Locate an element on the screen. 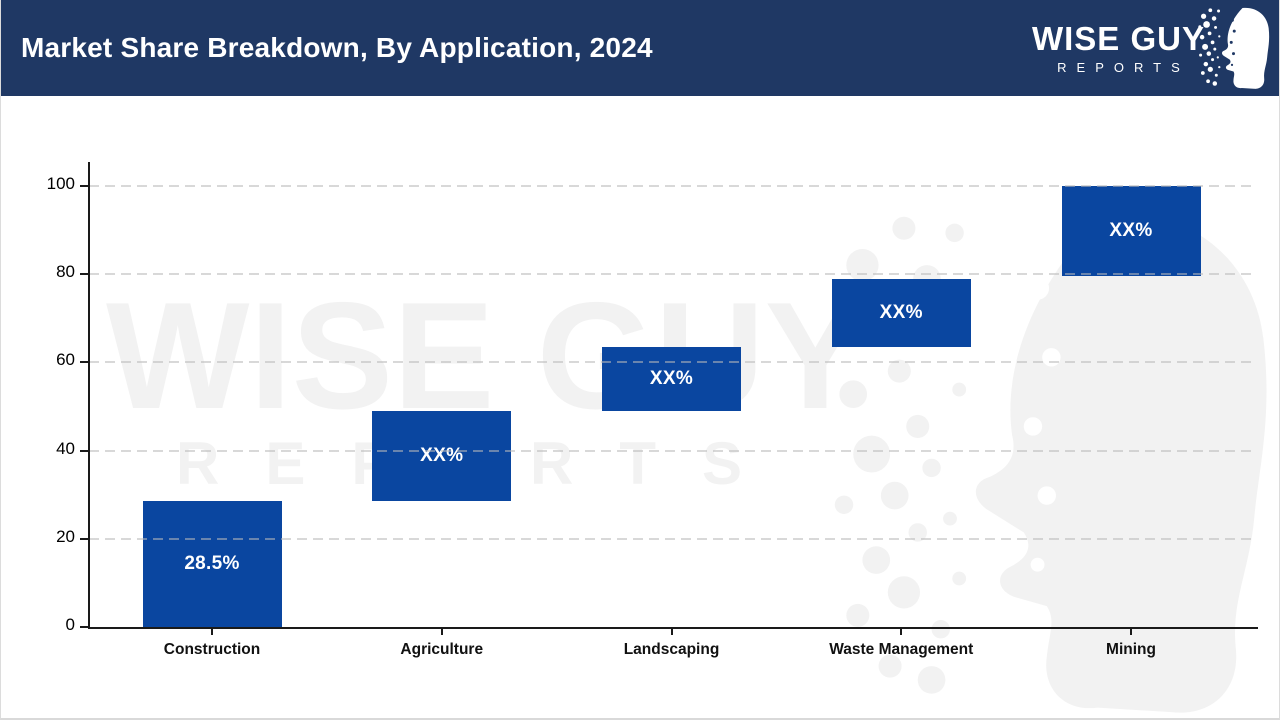 The image size is (1280, 720). wiseguy-logo-text: WISE GUY REPORTS is located at coordinates (1118, 48).